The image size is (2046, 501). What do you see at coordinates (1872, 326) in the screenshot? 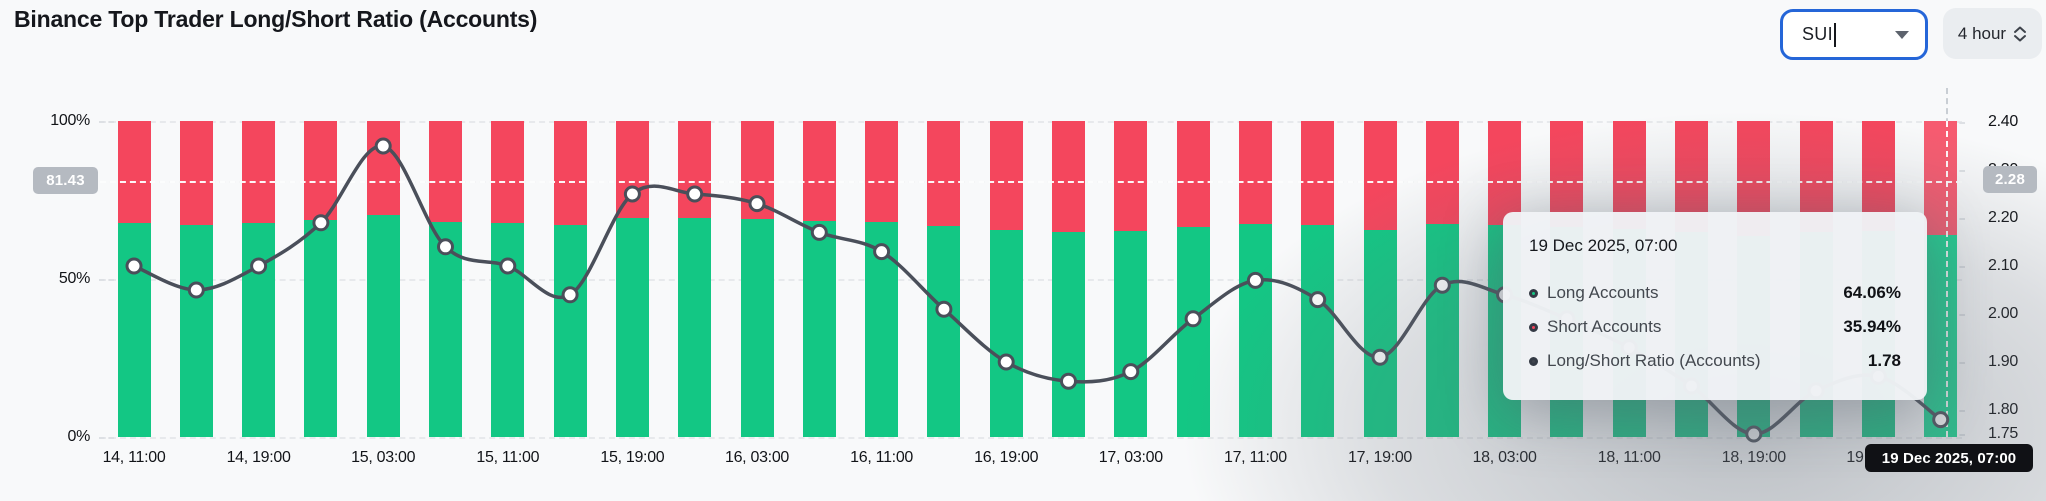
I see `tooltip-series-value: 35.94%` at bounding box center [1872, 326].